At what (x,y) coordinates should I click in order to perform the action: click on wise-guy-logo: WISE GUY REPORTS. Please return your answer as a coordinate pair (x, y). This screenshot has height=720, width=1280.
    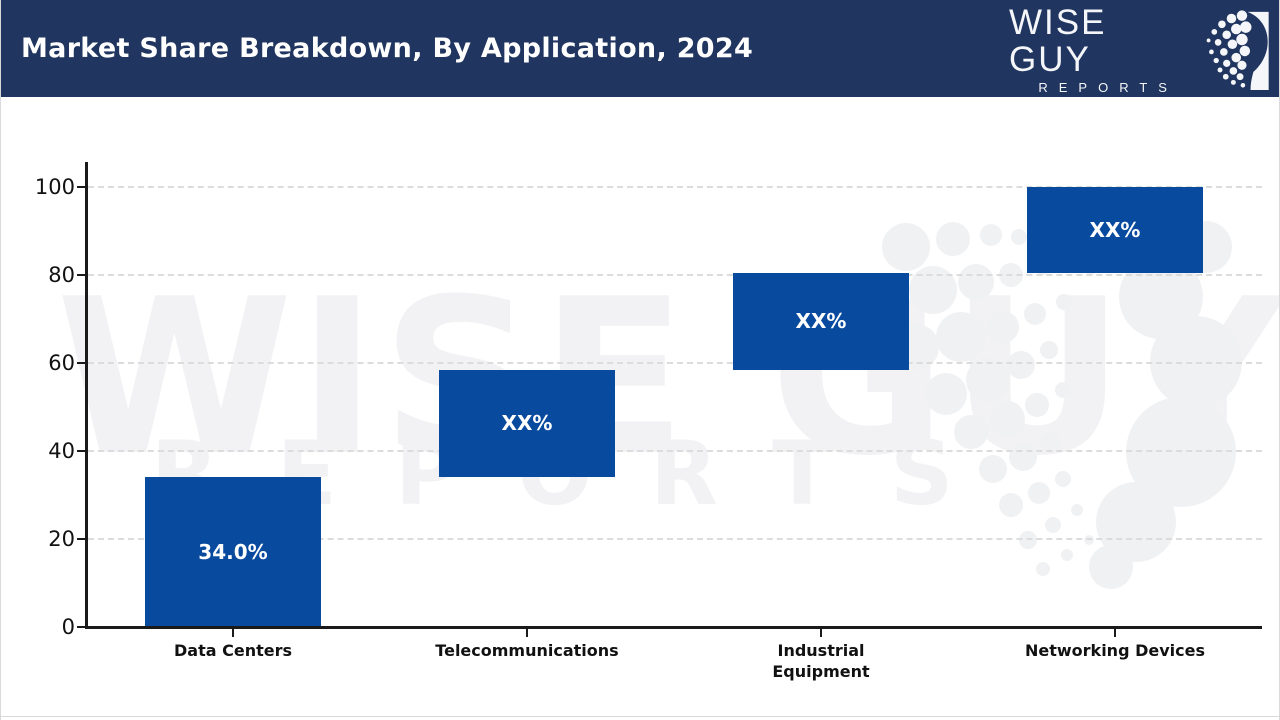
    Looking at the image, I should click on (1139, 49).